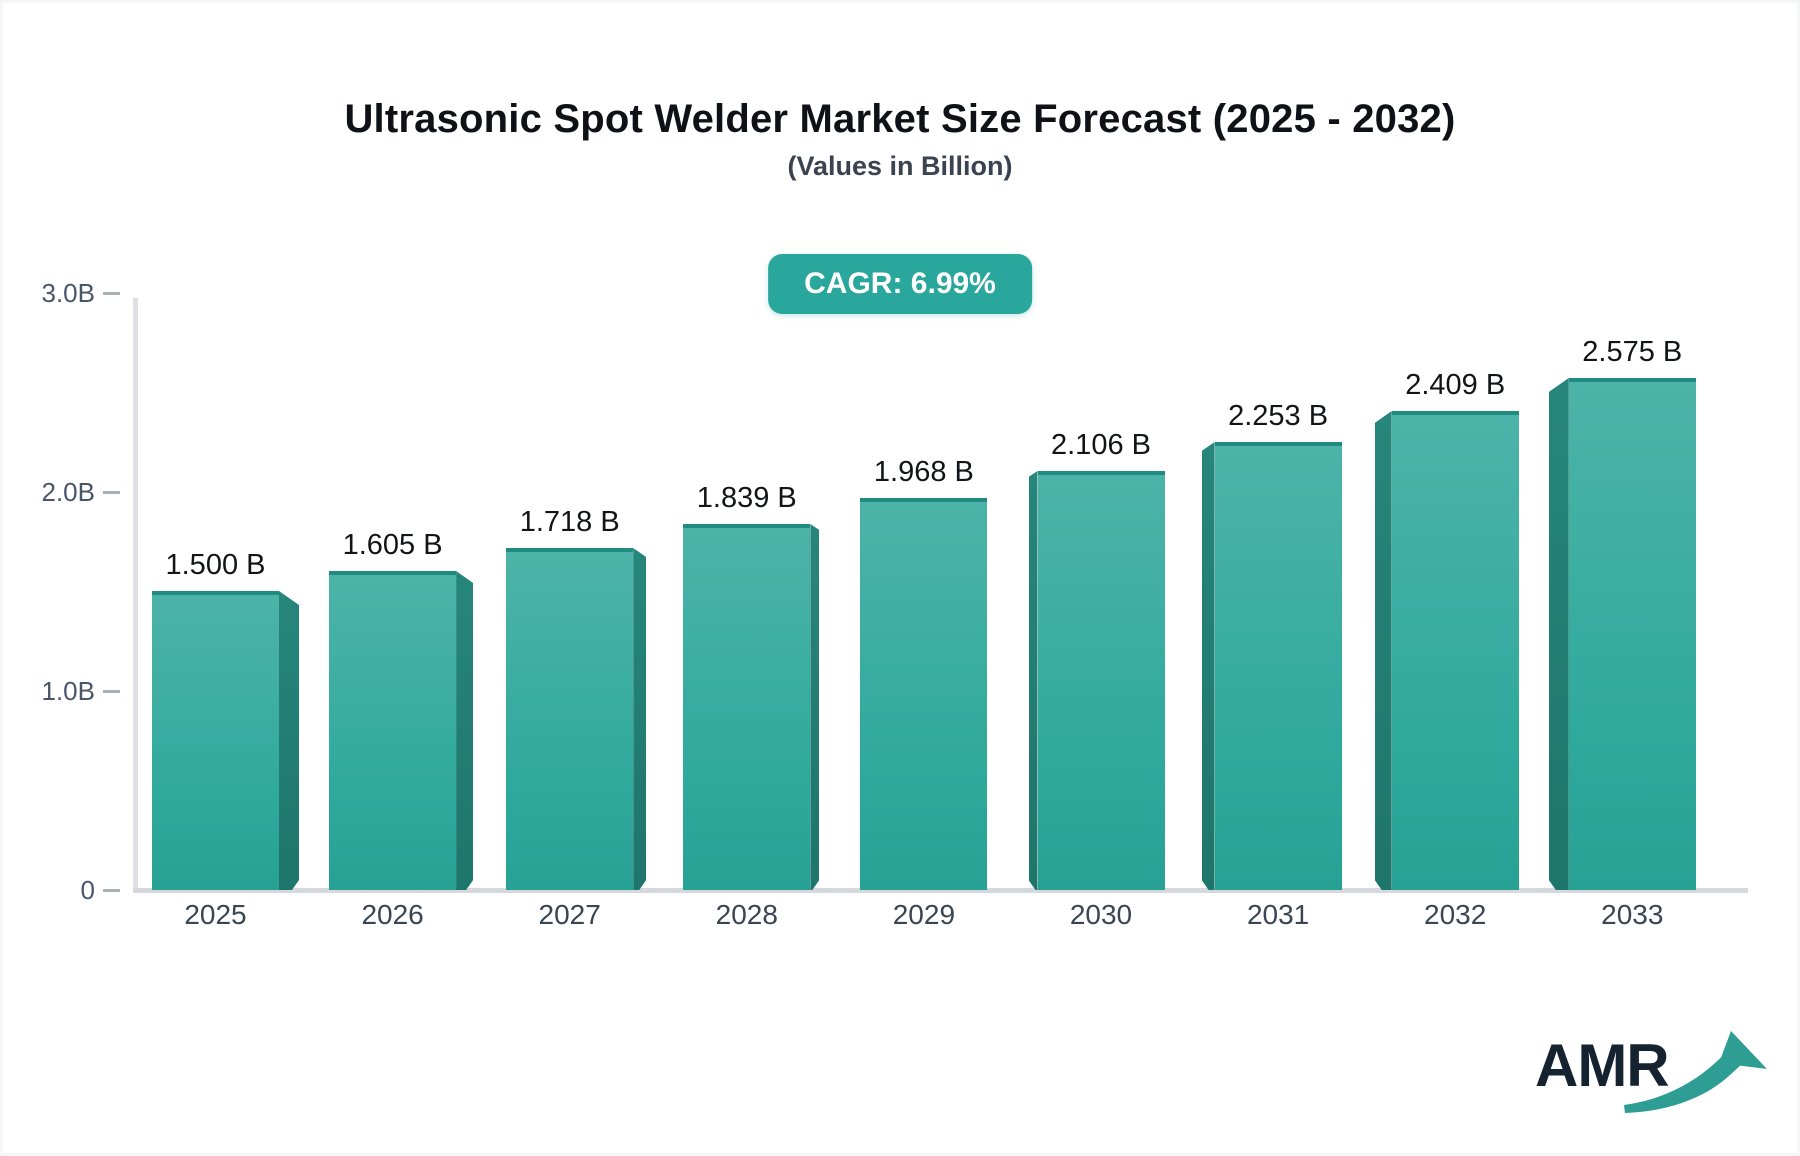  I want to click on bar-value-label: 2.409 B, so click(1455, 385).